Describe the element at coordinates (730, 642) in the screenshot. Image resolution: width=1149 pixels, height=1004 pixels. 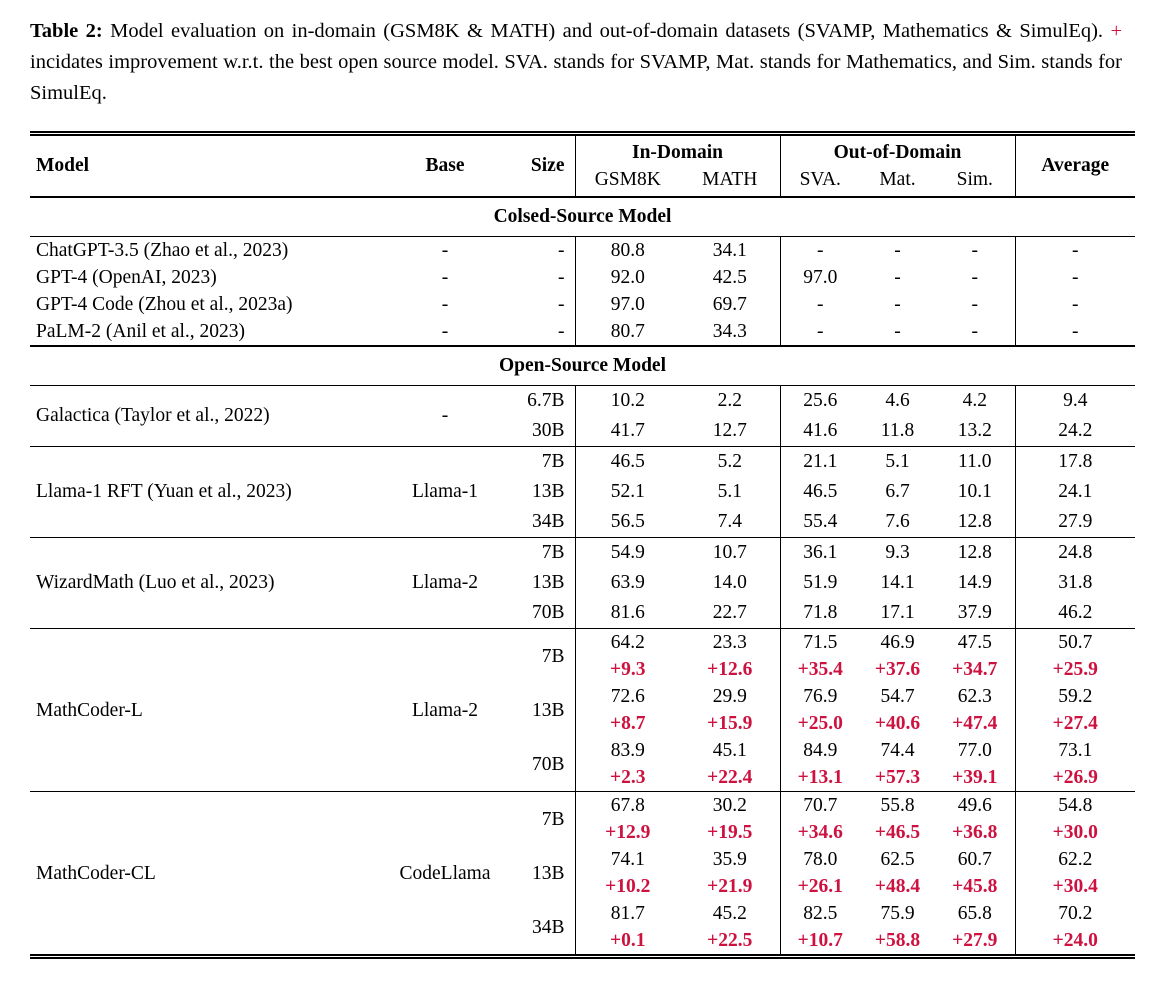
I see `score-cell-math: 23.3` at that location.